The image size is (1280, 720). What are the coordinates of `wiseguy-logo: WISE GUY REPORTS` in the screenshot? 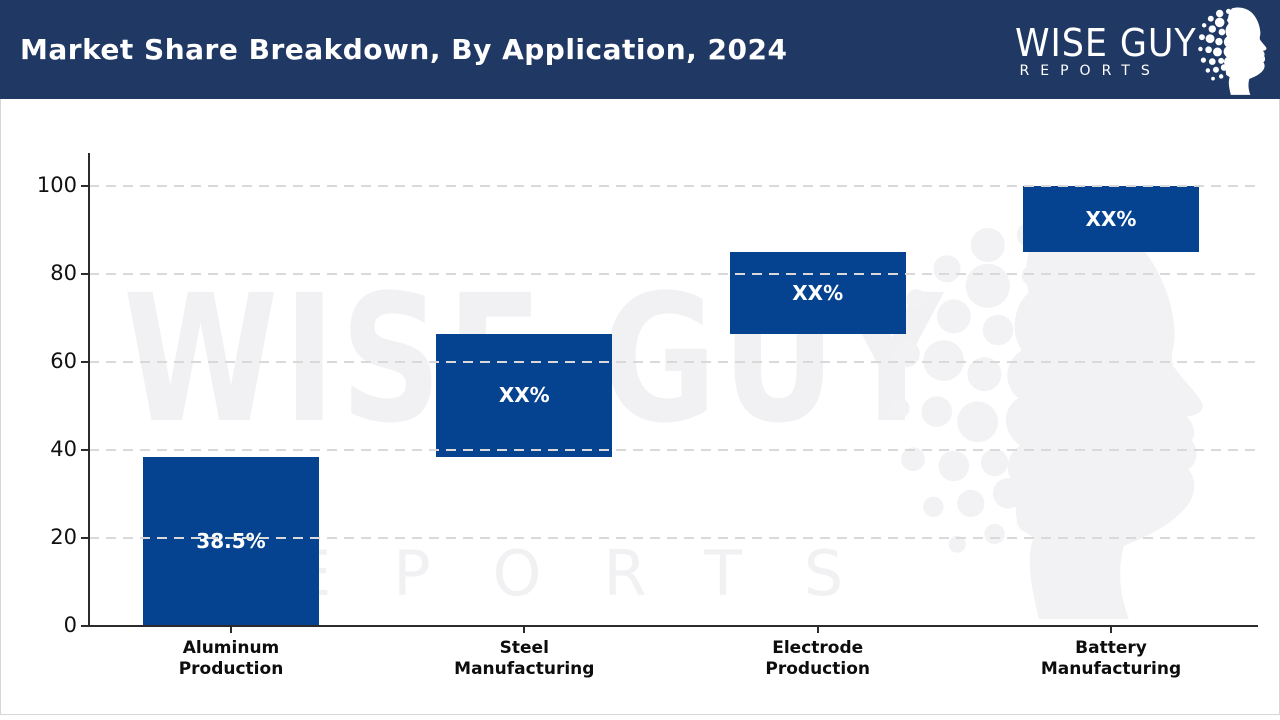 It's located at (1142, 50).